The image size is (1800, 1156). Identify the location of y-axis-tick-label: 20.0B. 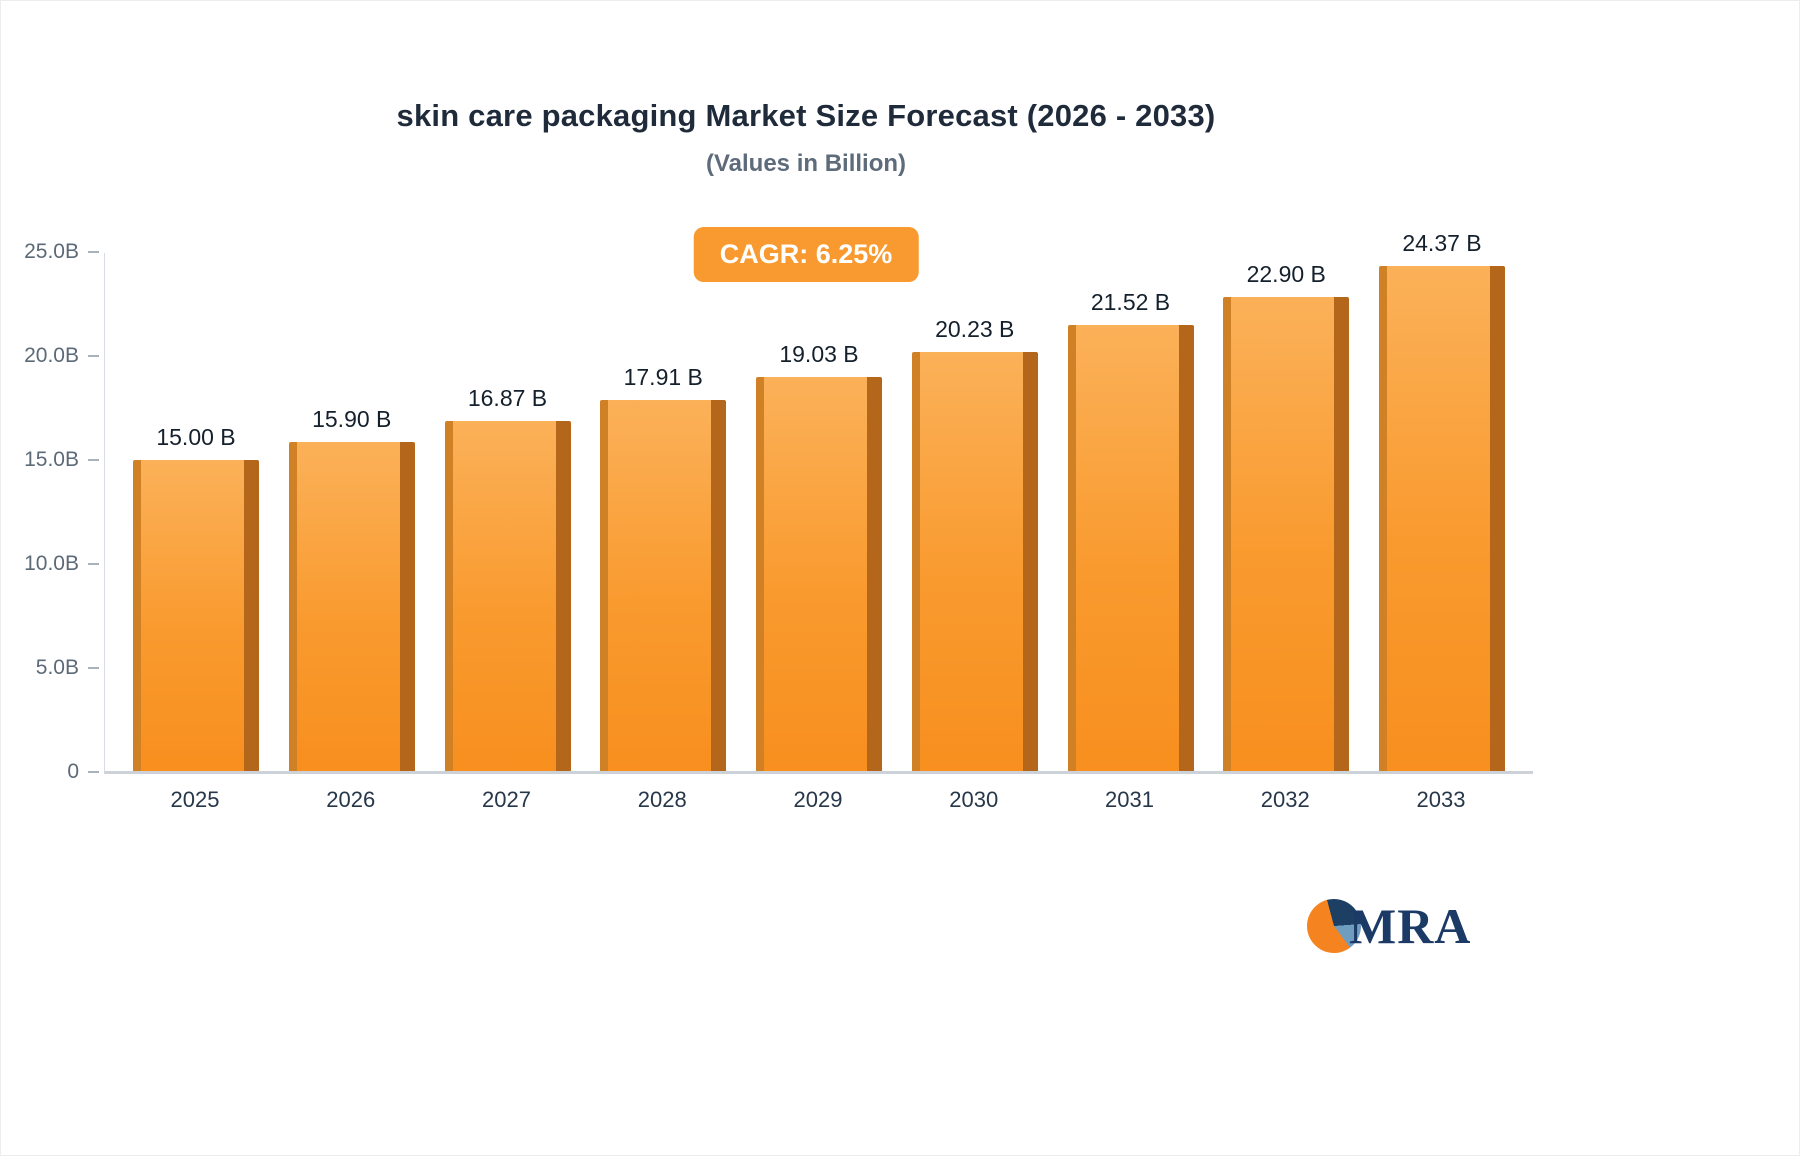
(51, 355).